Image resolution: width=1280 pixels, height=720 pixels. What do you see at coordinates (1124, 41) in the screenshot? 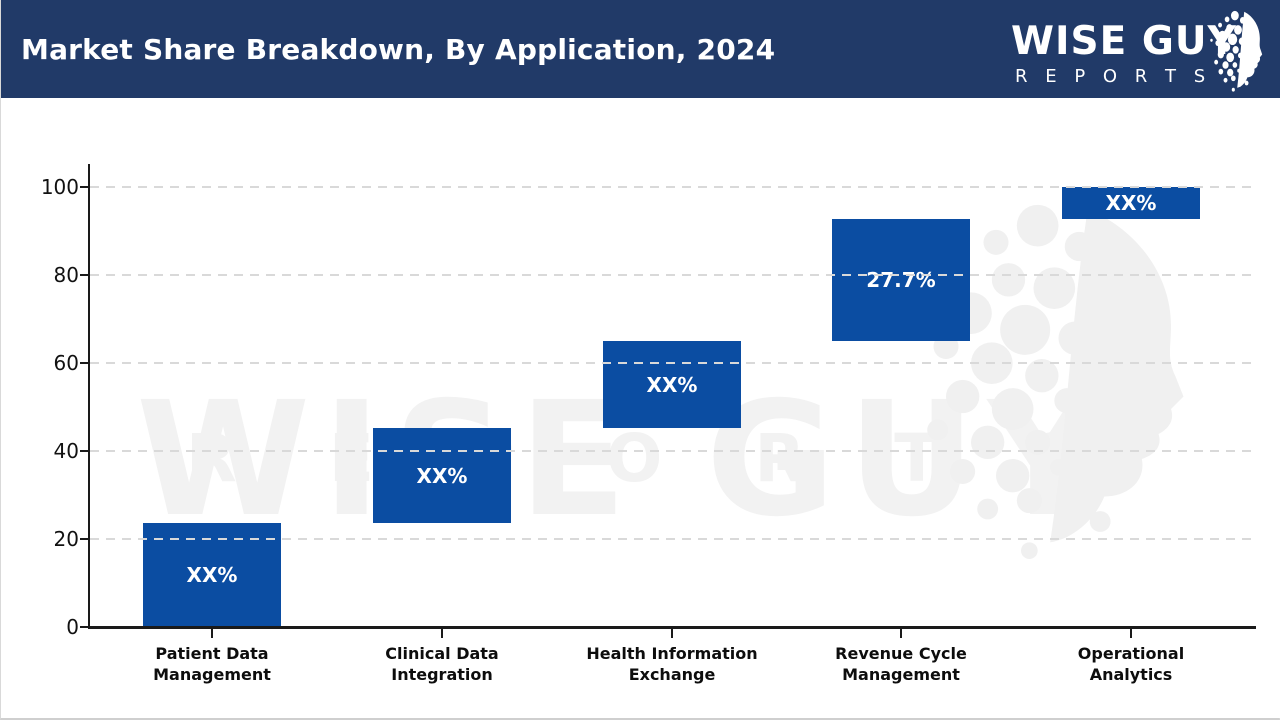
I see `logo-text-wiseguy: WISE GUY` at bounding box center [1124, 41].